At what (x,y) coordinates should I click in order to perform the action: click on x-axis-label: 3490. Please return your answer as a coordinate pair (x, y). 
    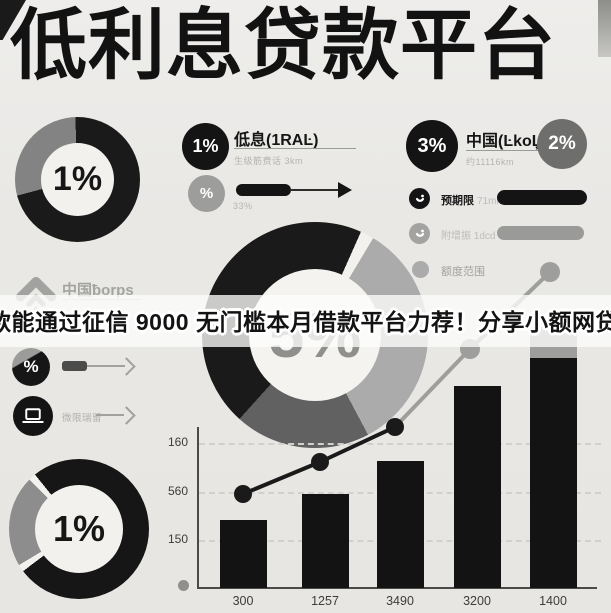
    Looking at the image, I should click on (400, 601).